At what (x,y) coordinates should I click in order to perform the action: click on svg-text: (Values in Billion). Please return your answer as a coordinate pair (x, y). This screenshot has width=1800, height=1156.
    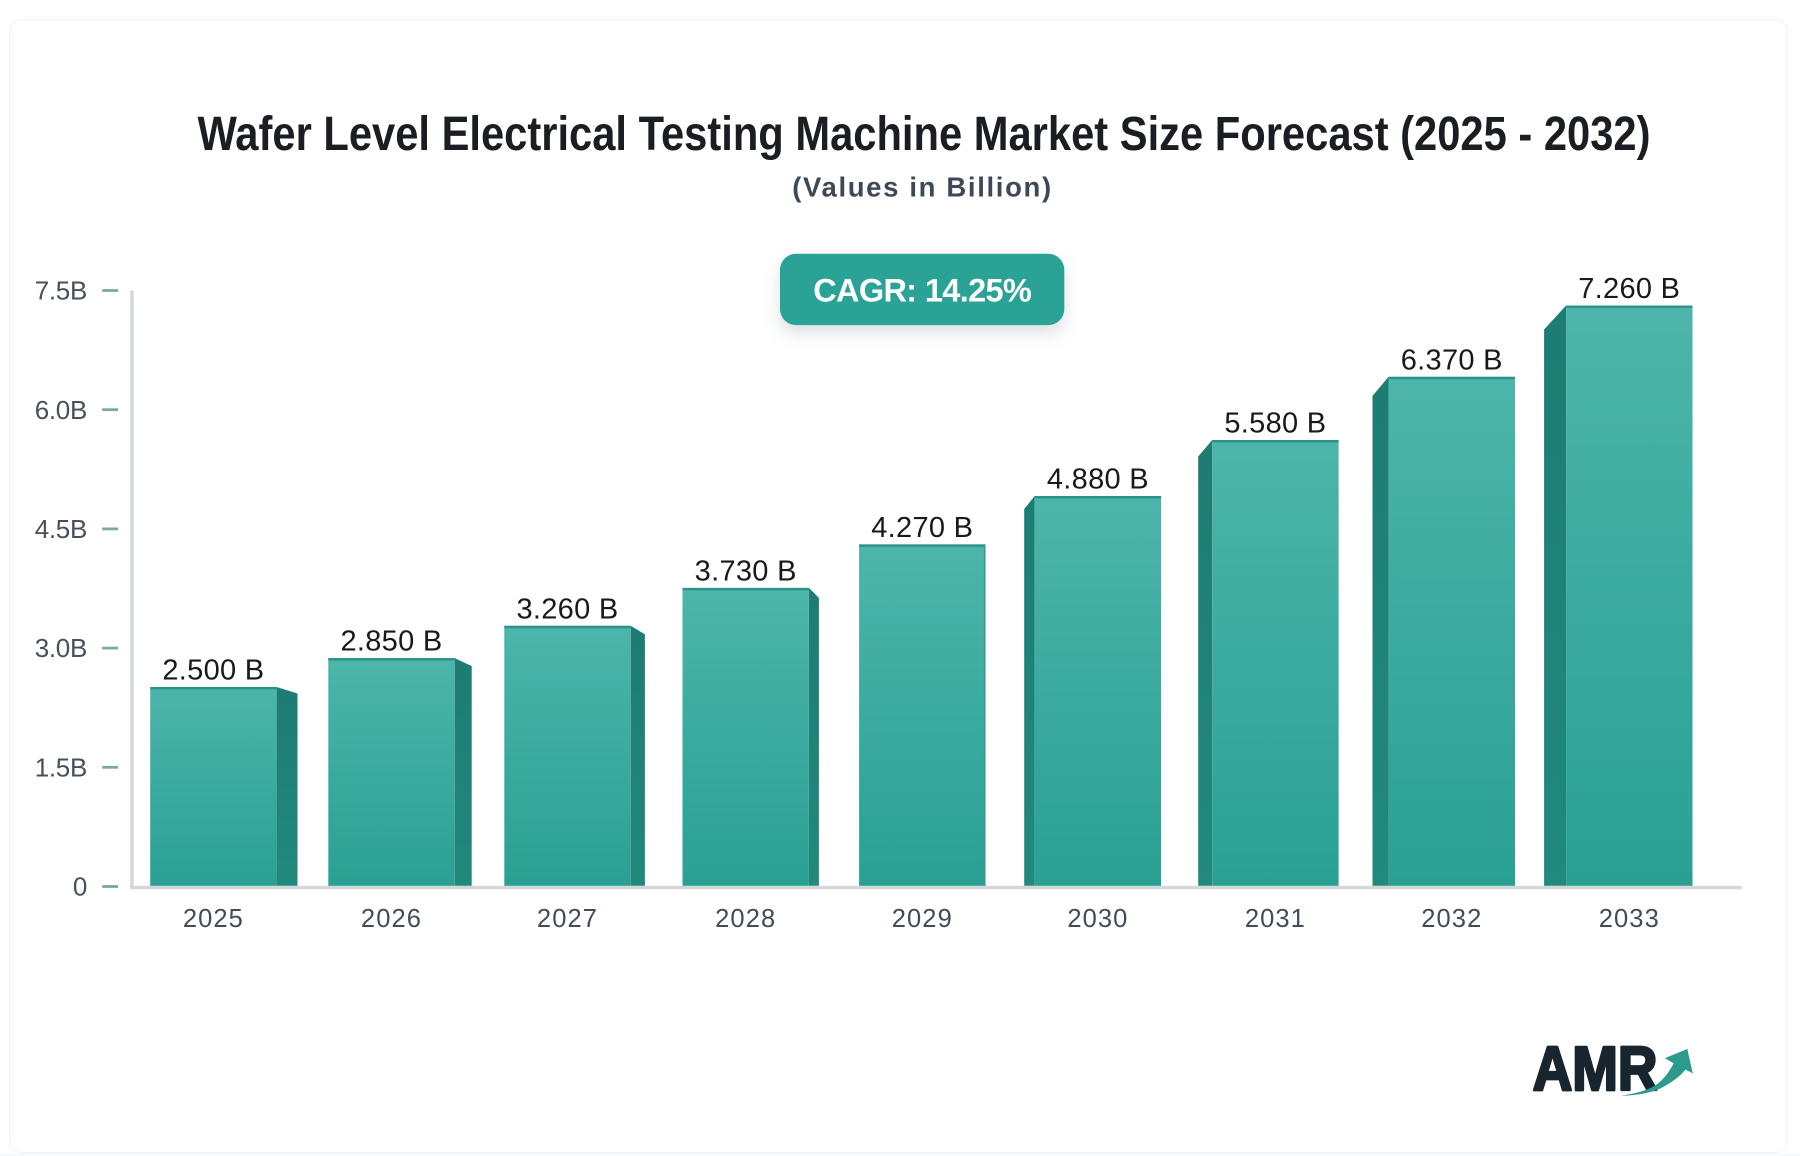
    Looking at the image, I should click on (922, 186).